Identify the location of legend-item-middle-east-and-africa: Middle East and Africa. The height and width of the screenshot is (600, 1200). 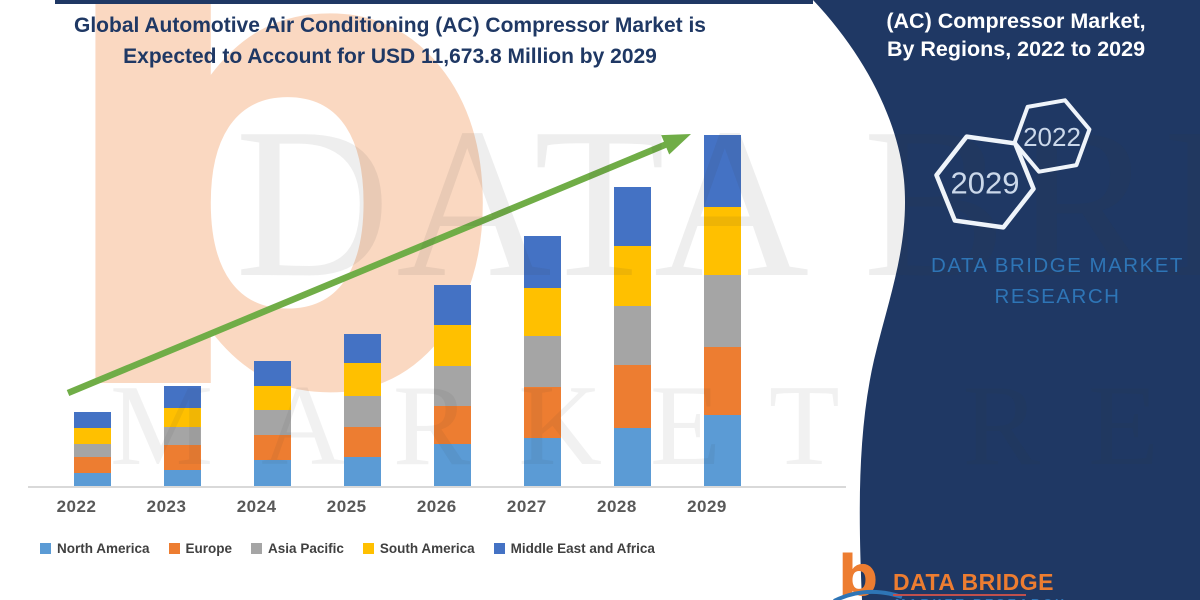
(574, 548).